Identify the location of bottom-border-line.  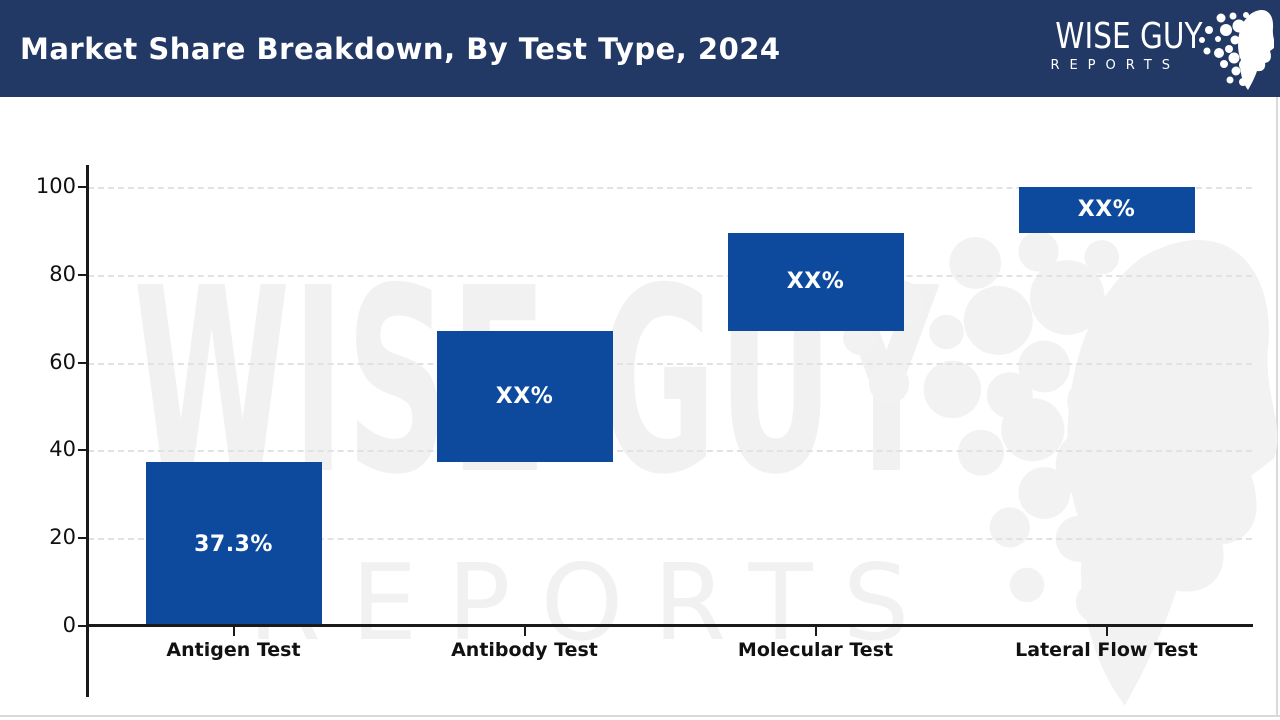
(640, 716).